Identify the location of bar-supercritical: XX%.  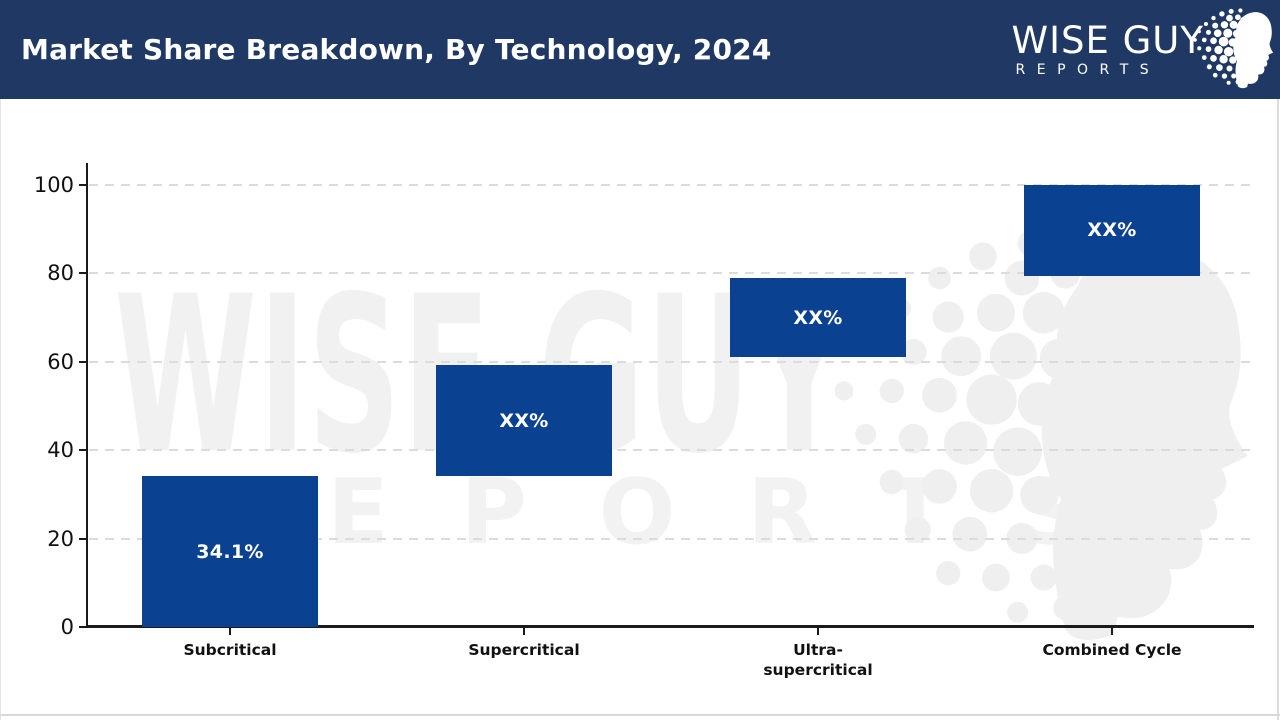
(524, 420).